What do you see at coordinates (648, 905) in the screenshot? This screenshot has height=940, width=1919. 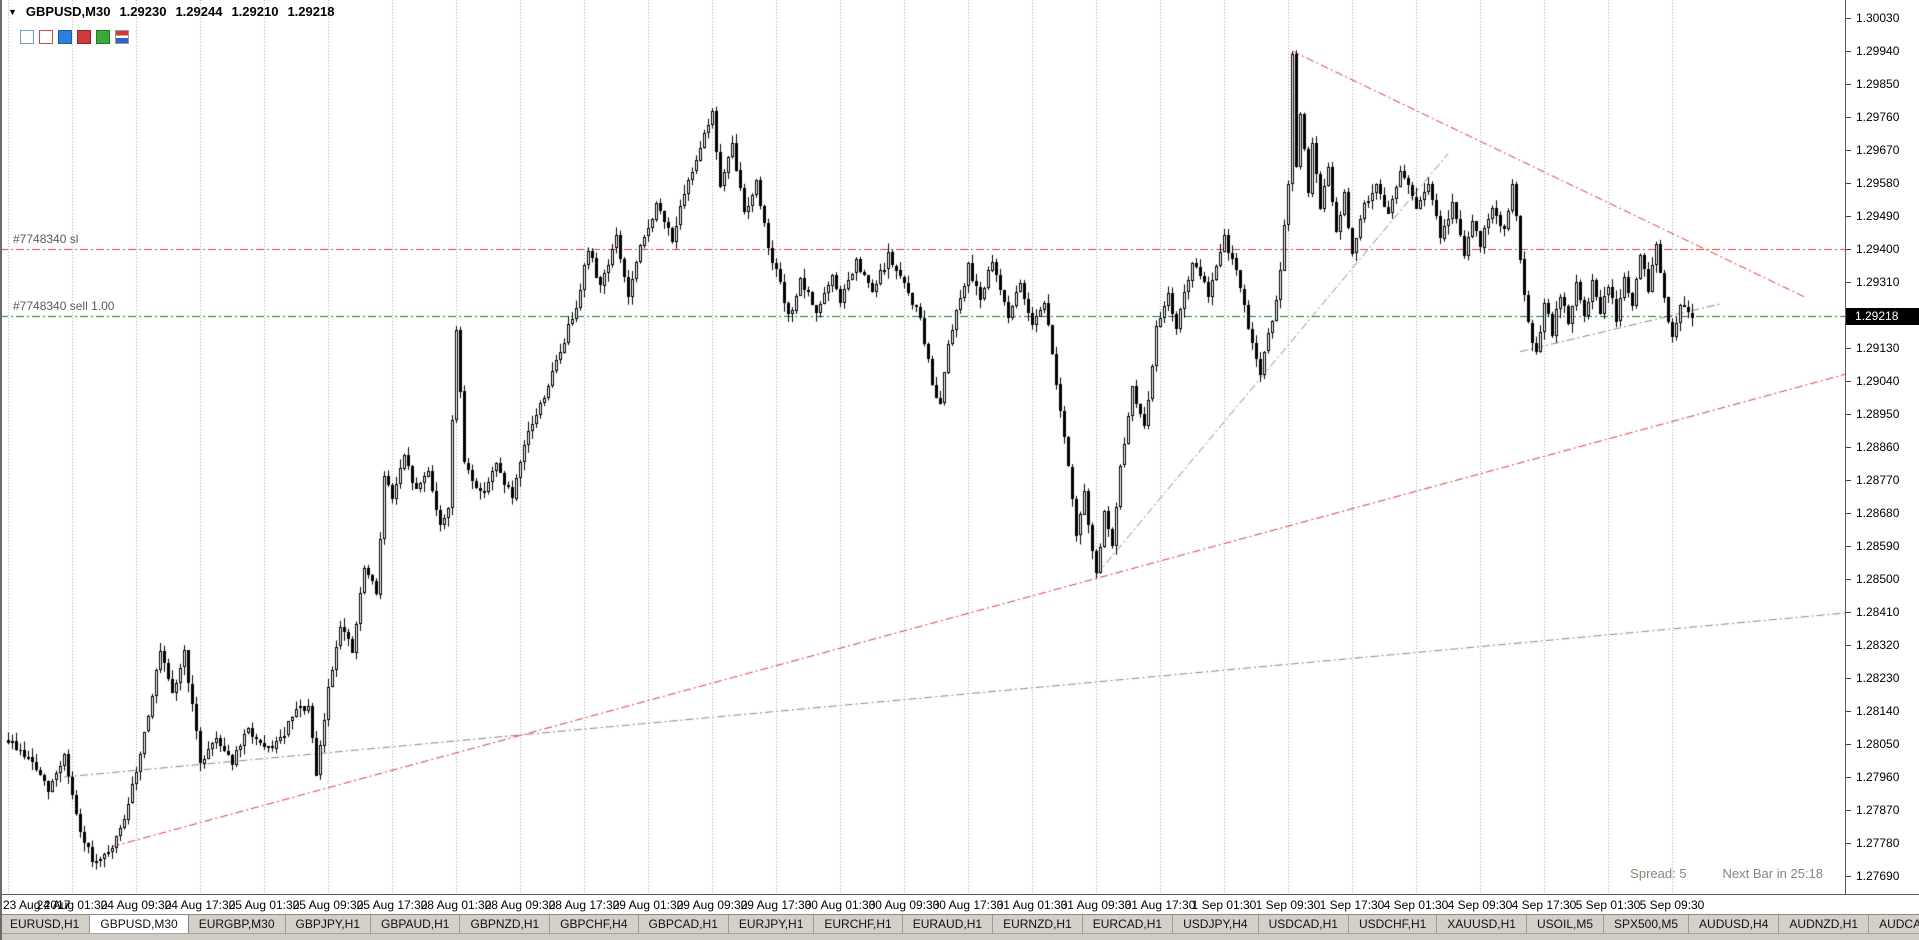 I see `time-axis-label: 29 Aug 01:30` at bounding box center [648, 905].